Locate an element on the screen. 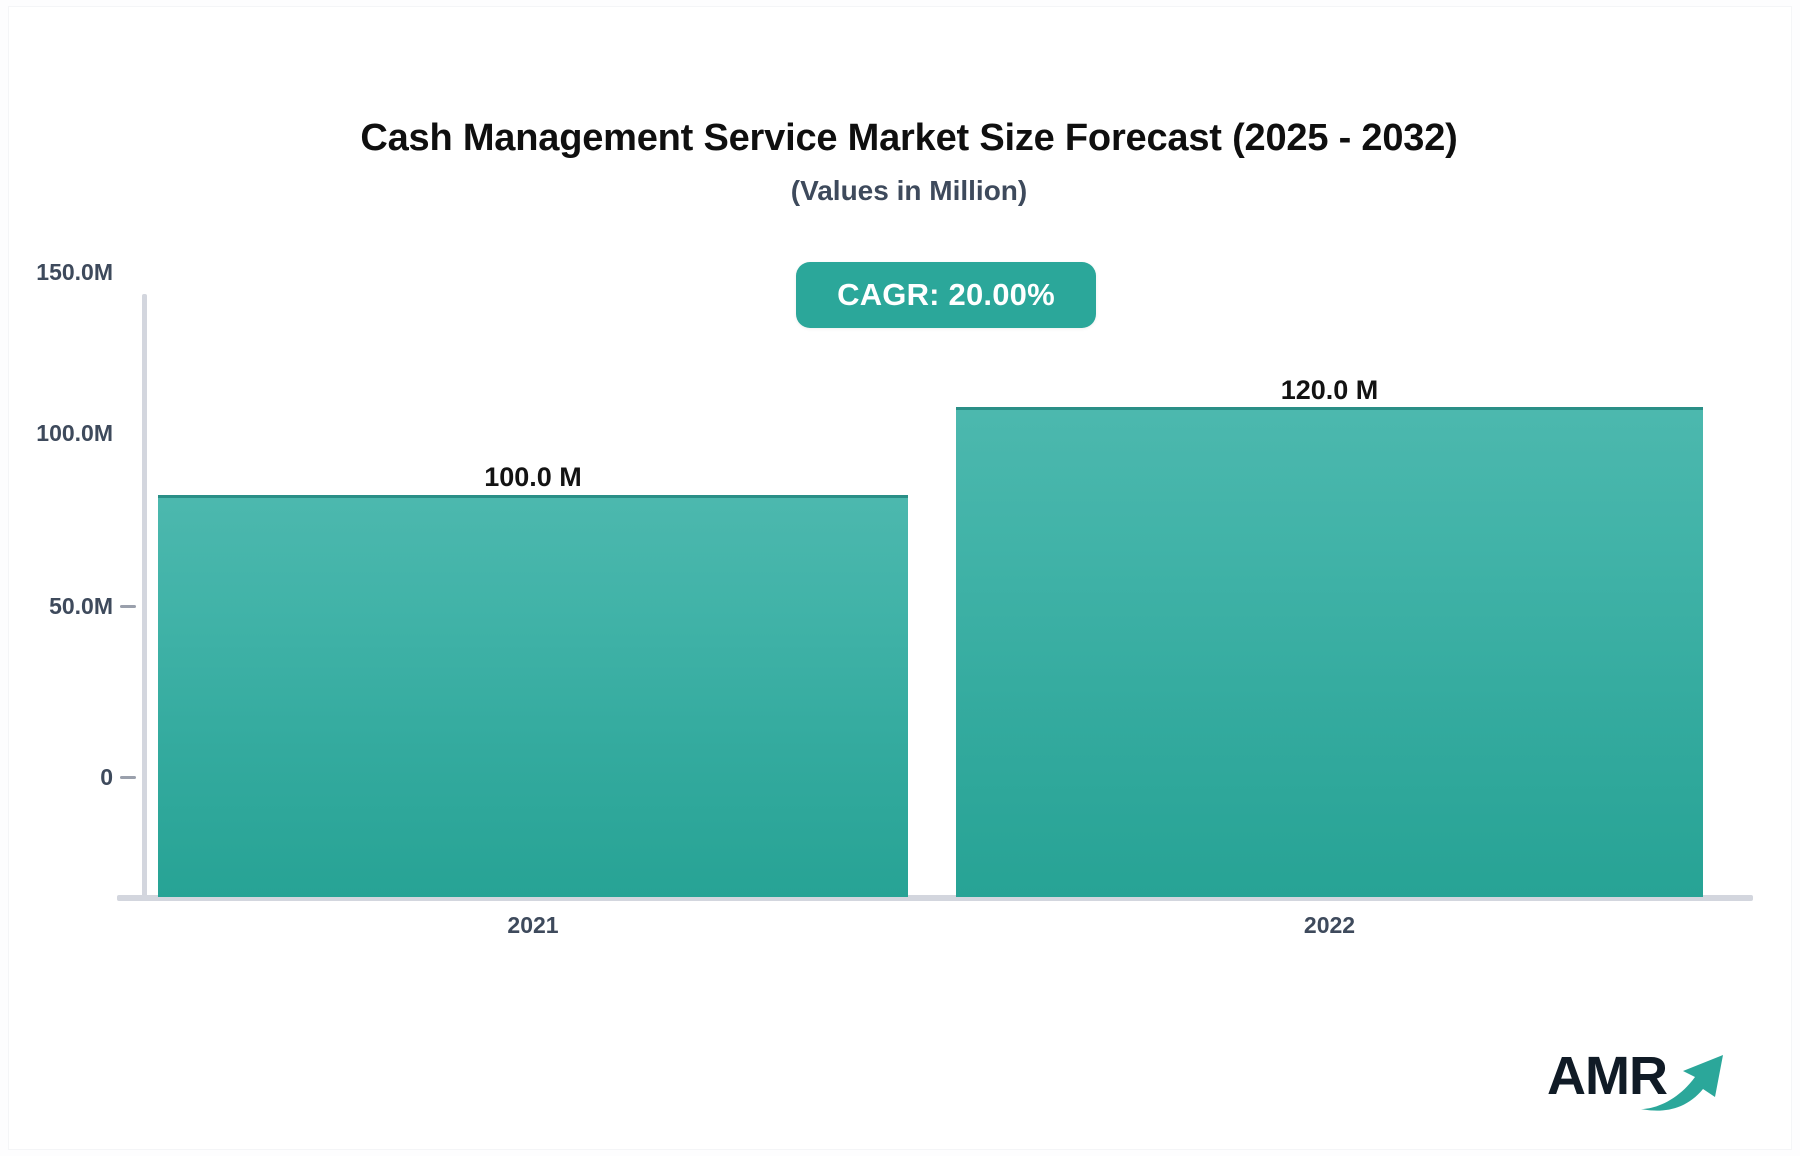 The height and width of the screenshot is (1163, 1800). y-axis-line is located at coordinates (144, 595).